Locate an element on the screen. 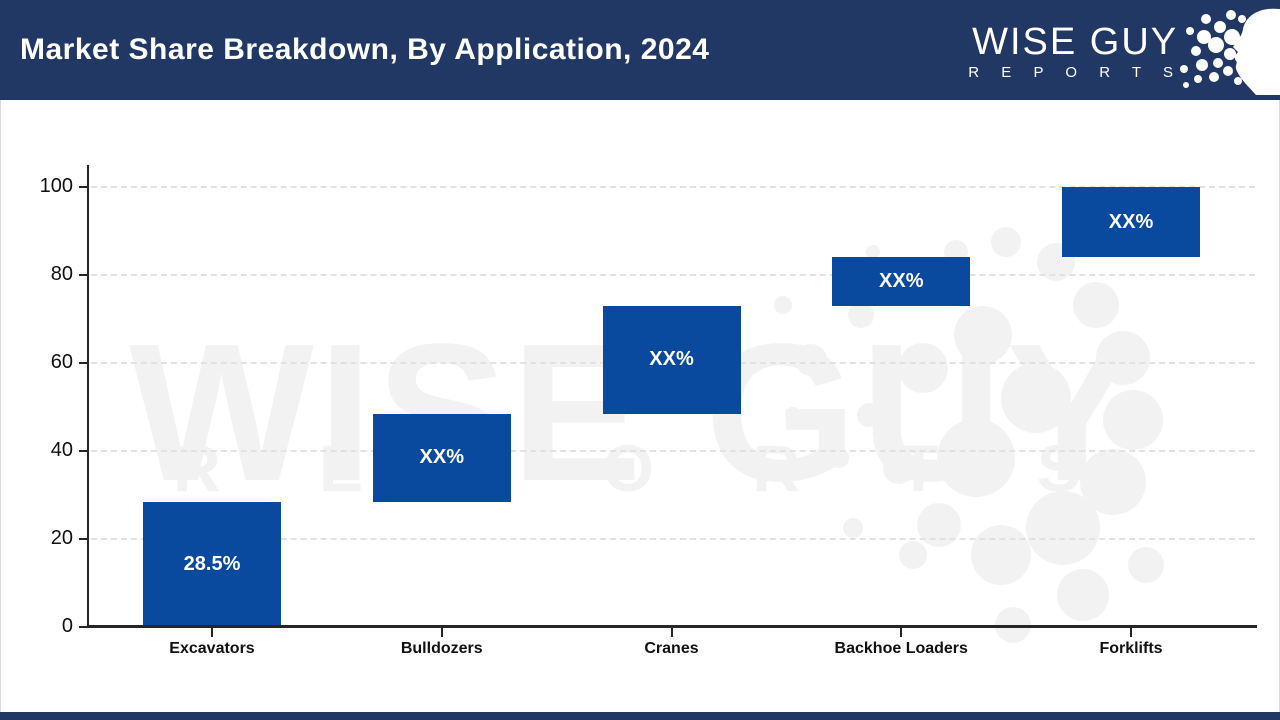 This screenshot has width=1280, height=720. brand-logo-text: WISE GUY R E P O R T S is located at coordinates (1075, 51).